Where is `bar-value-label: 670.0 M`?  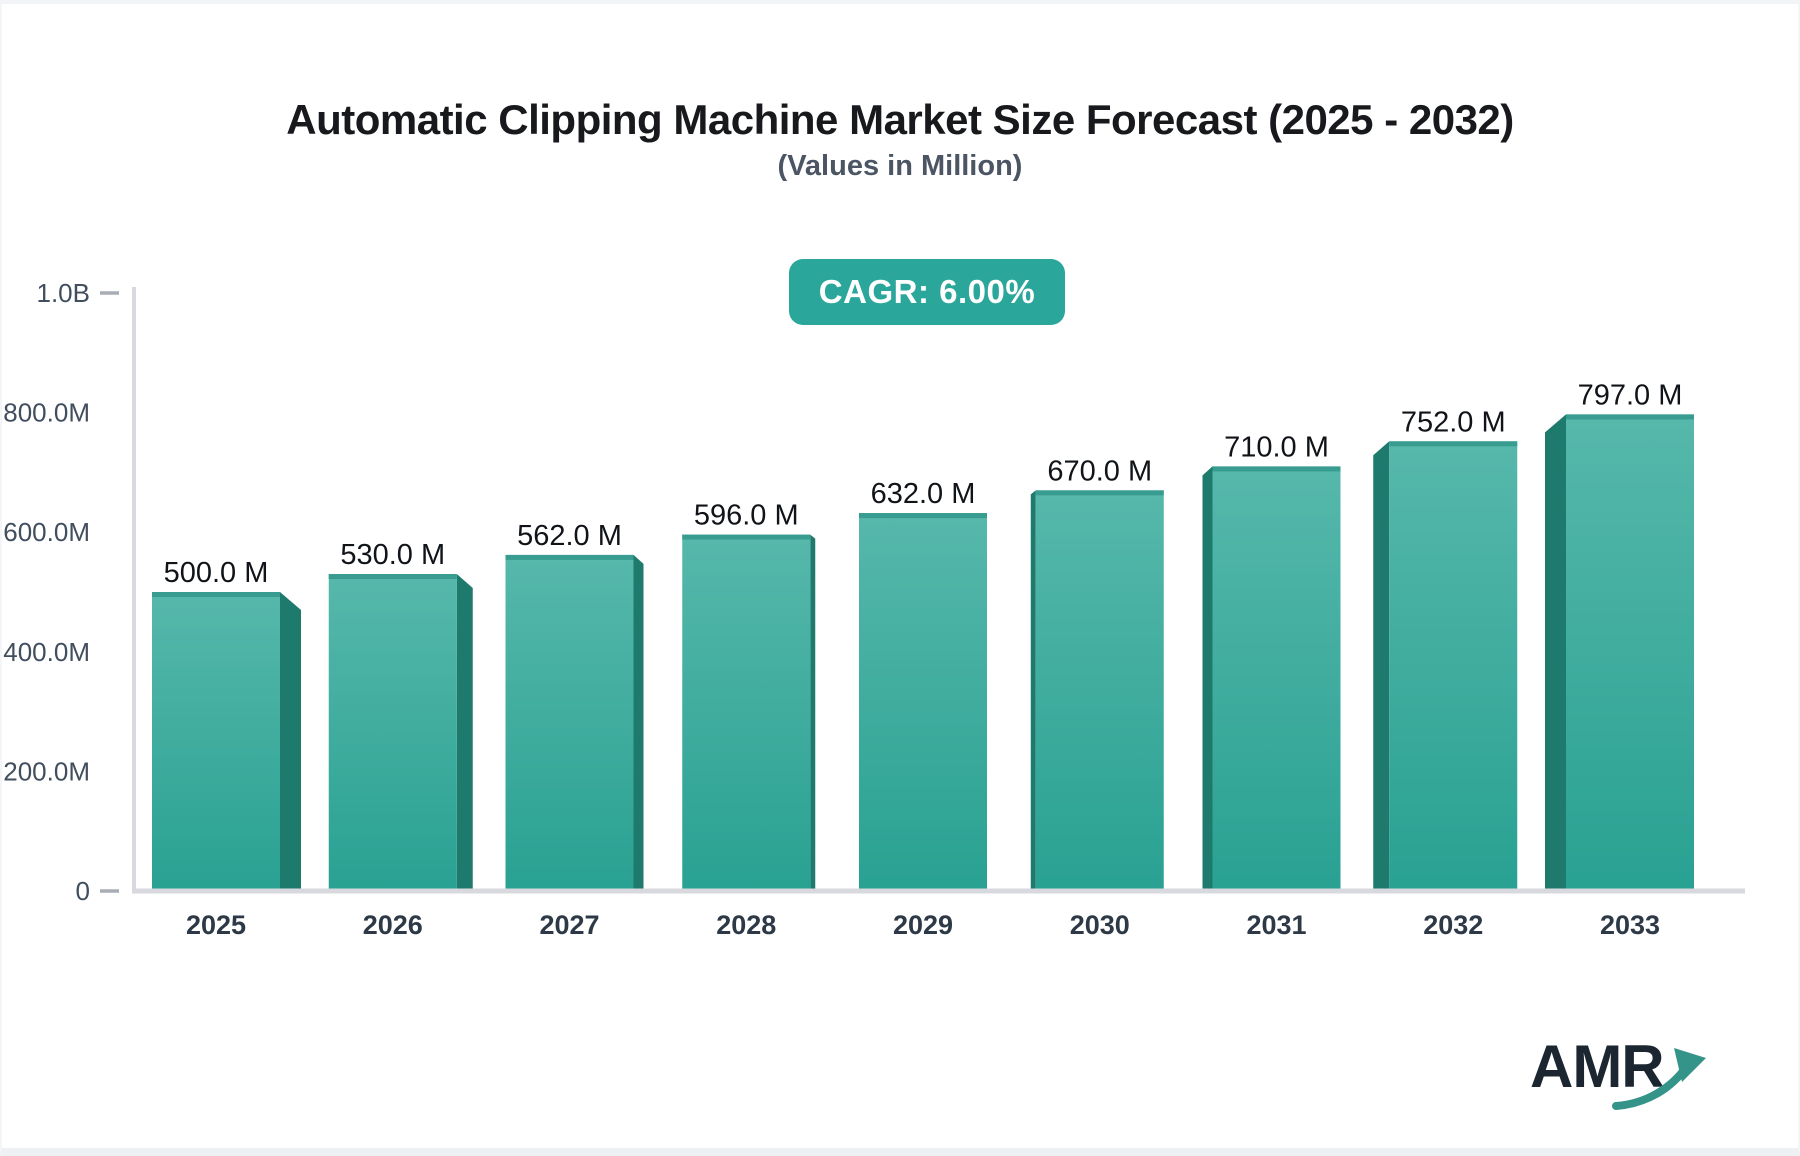 bar-value-label: 670.0 M is located at coordinates (1099, 471).